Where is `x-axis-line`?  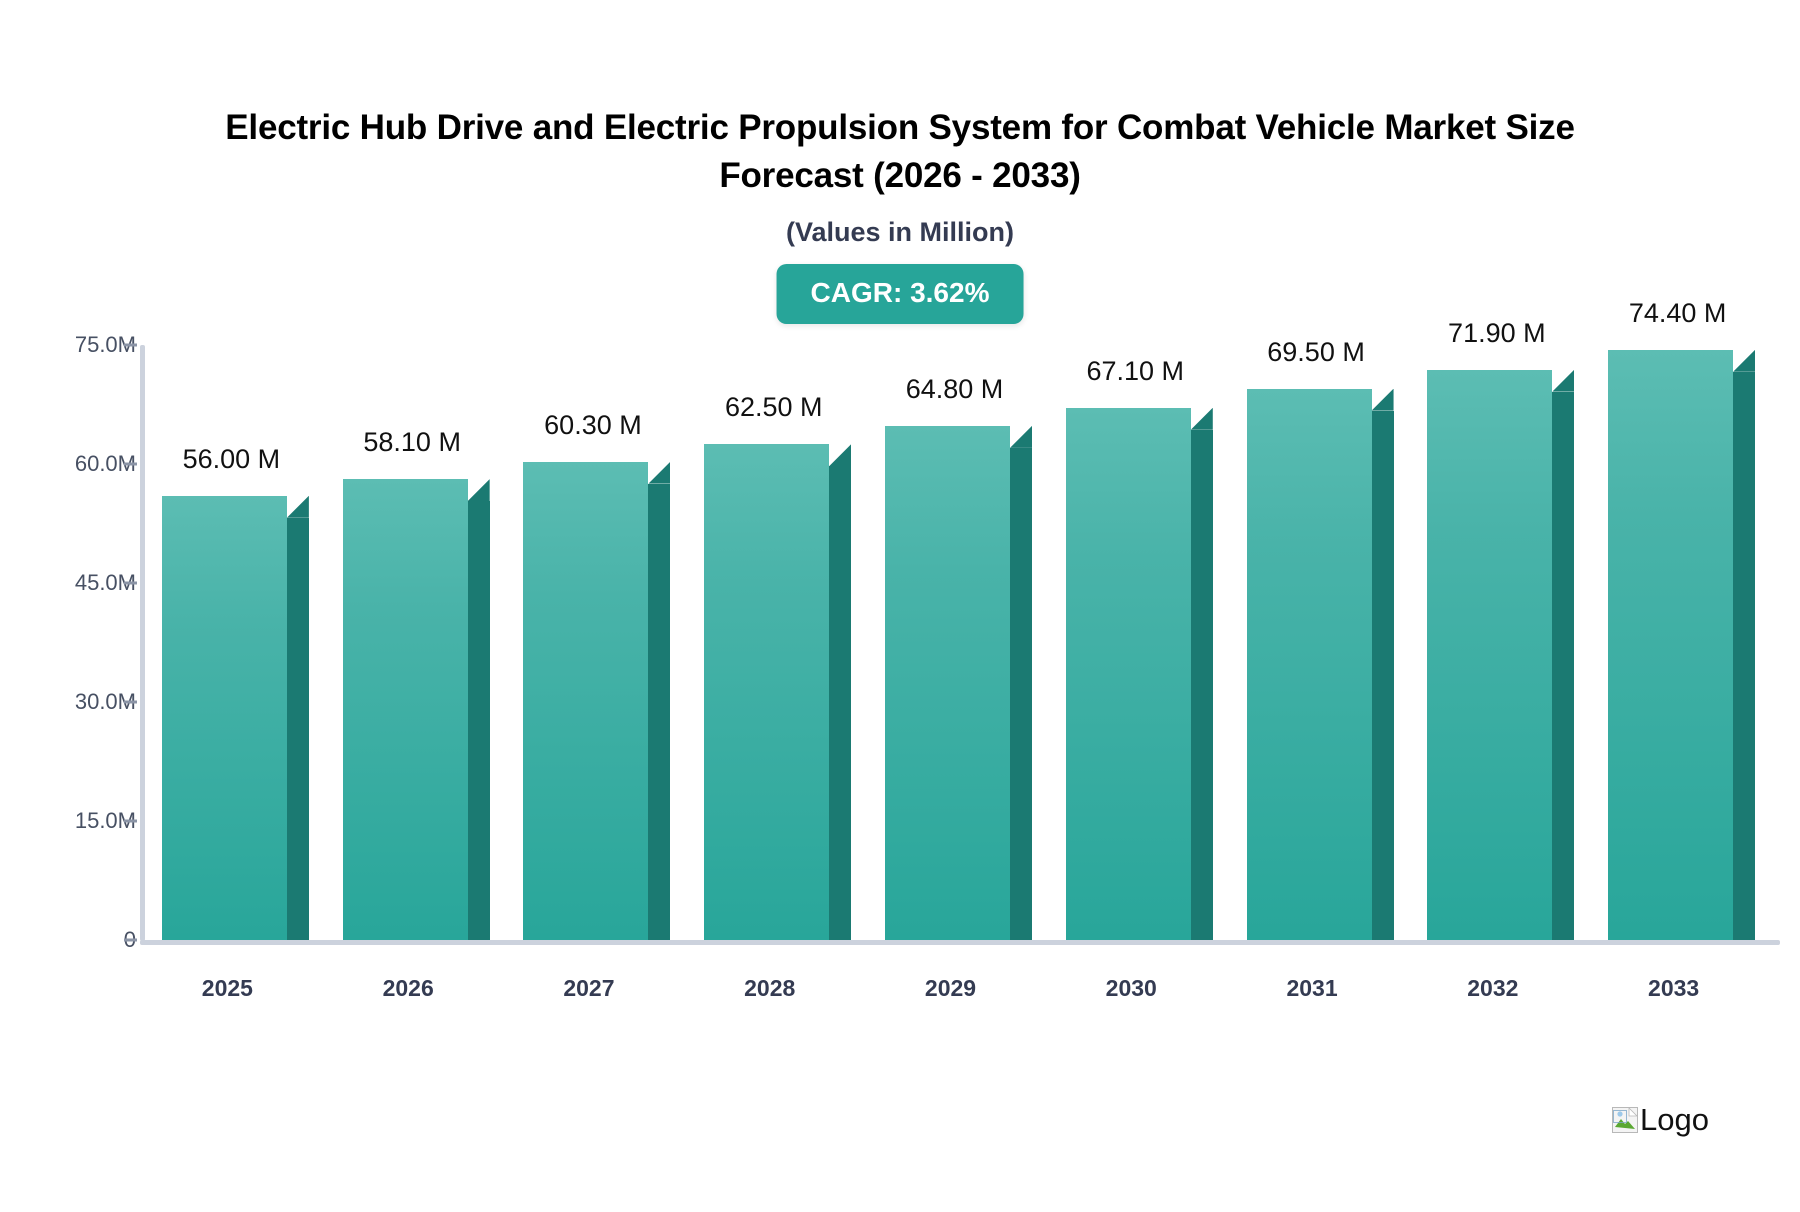
x-axis-line is located at coordinates (960, 942).